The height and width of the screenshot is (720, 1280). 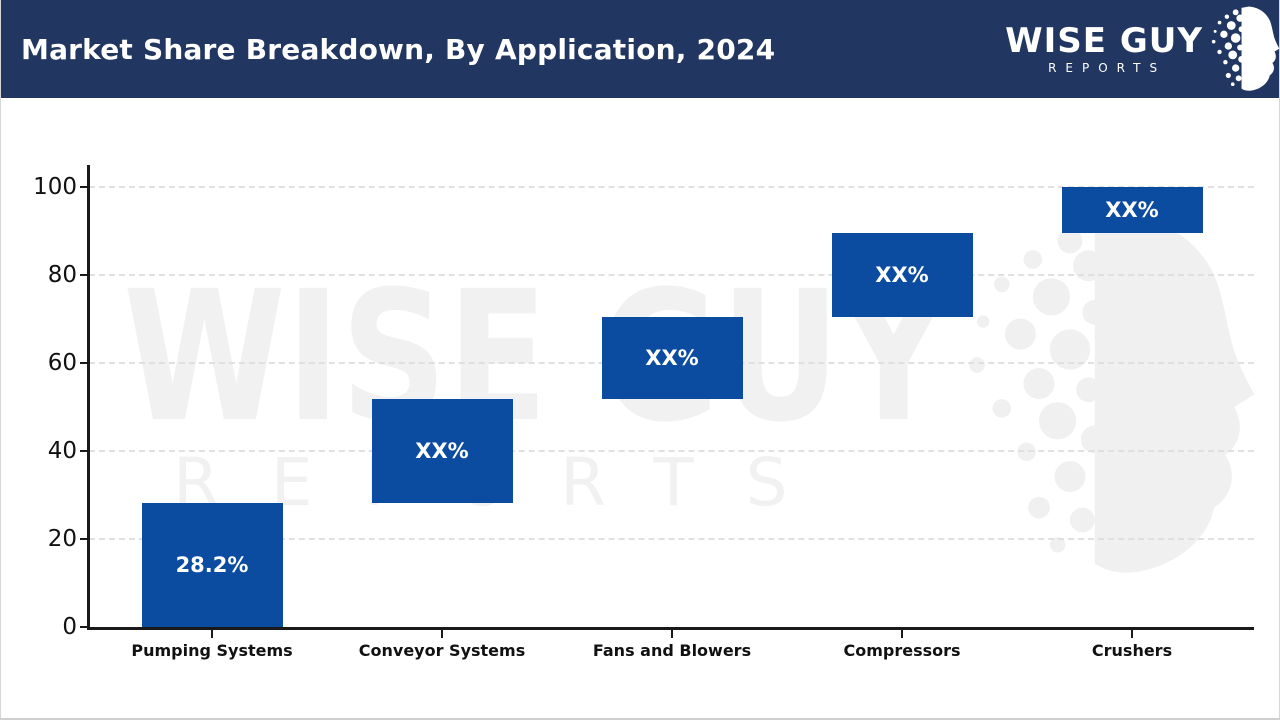 I want to click on x-tick-crushers, so click(x=1132, y=634).